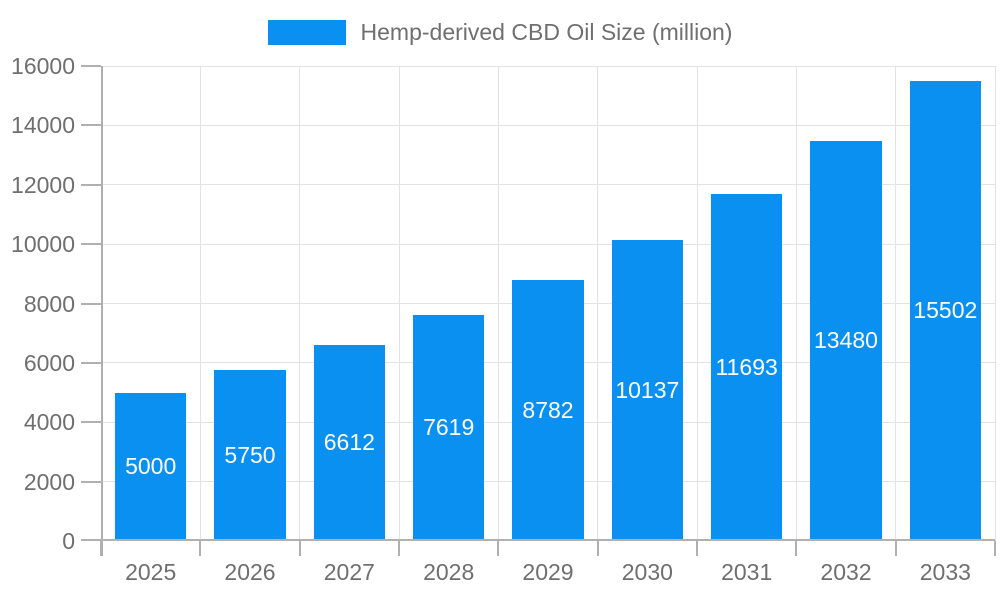  I want to click on bar: 6612, so click(349, 442).